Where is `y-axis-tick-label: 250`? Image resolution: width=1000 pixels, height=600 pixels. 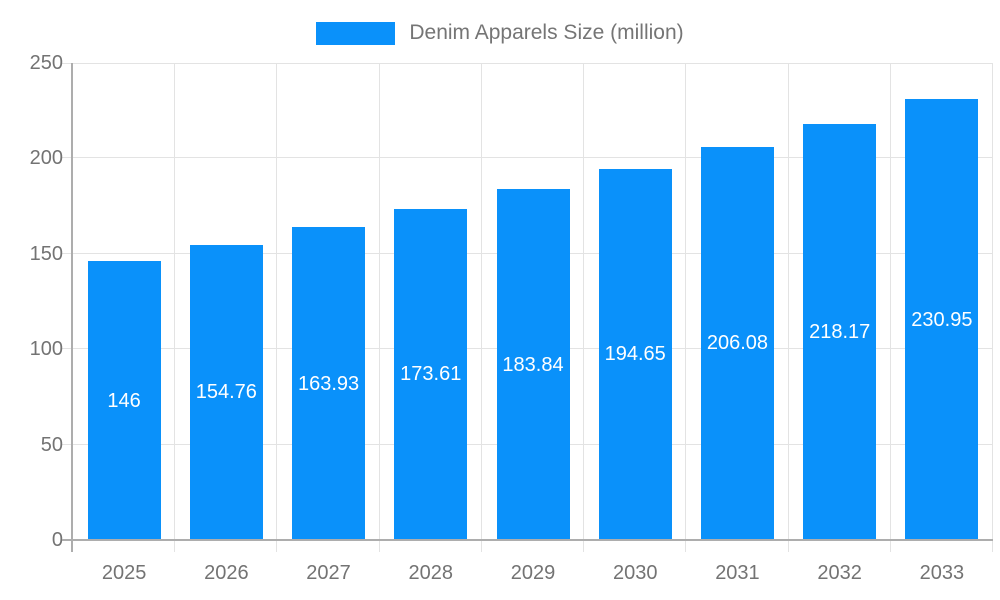
y-axis-tick-label: 250 is located at coordinates (46, 63).